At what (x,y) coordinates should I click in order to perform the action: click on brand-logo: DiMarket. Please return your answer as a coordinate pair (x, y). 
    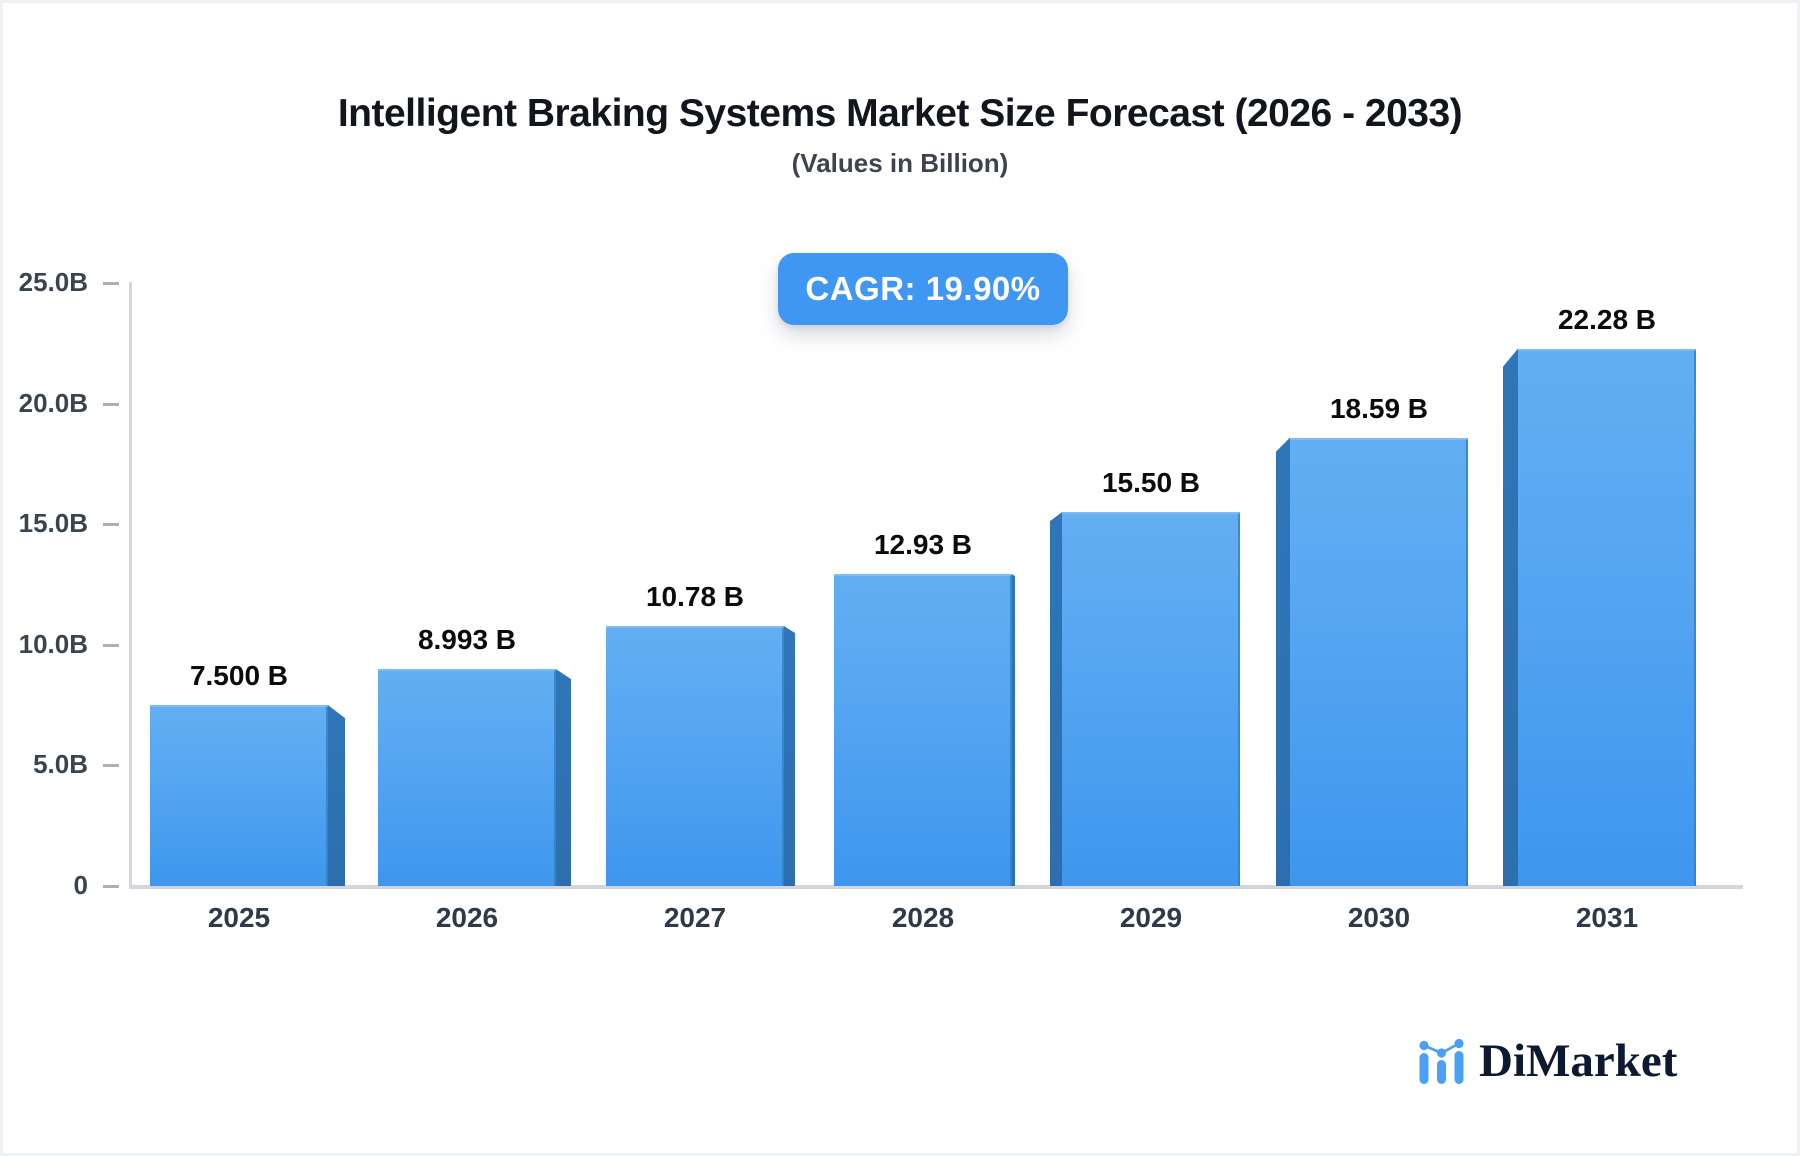
    Looking at the image, I should click on (1547, 1061).